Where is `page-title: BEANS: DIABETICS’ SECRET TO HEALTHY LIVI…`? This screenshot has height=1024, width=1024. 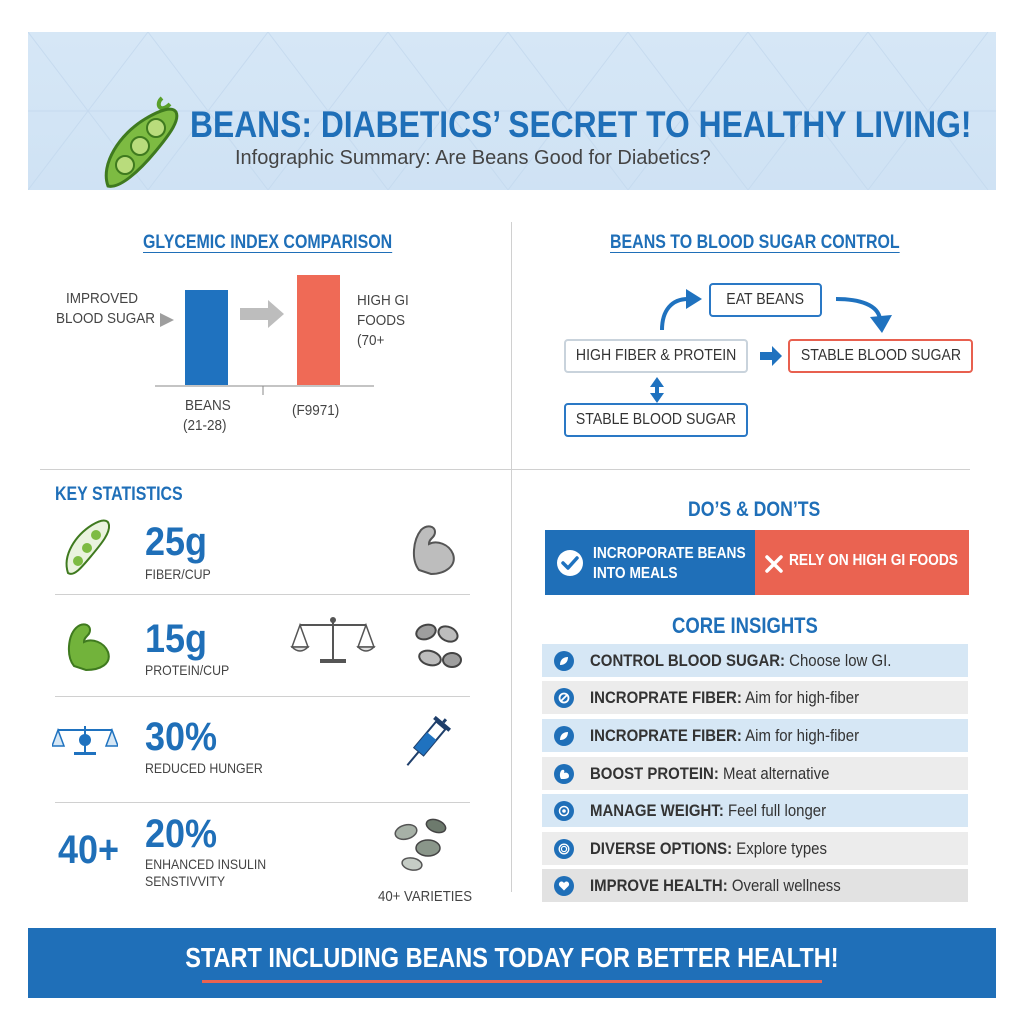
page-title: BEANS: DIABETICS’ SECRET TO HEALTHY LIVI… is located at coordinates (581, 124).